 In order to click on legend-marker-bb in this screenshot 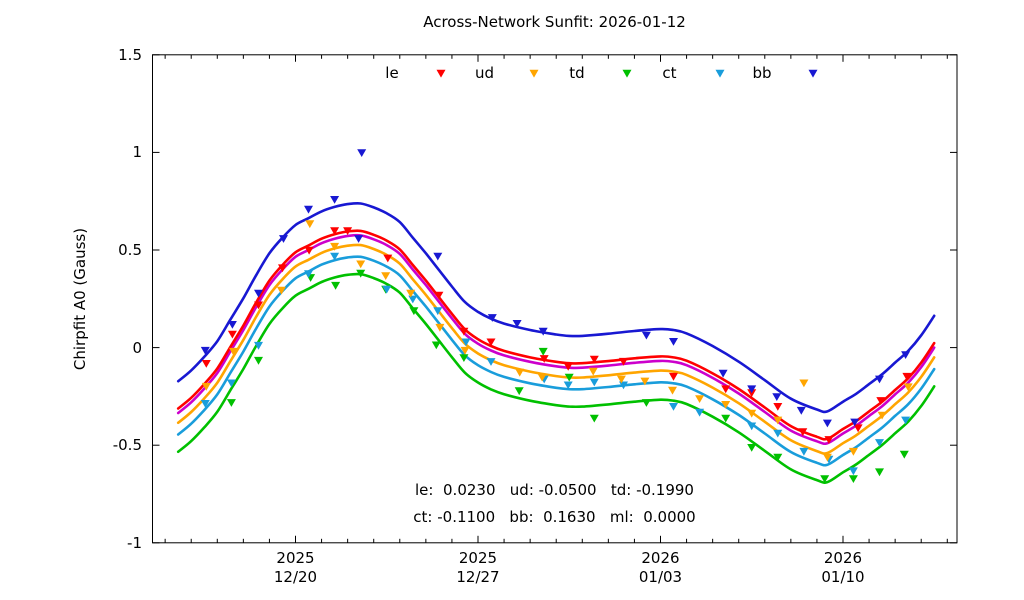, I will do `click(813, 73)`.